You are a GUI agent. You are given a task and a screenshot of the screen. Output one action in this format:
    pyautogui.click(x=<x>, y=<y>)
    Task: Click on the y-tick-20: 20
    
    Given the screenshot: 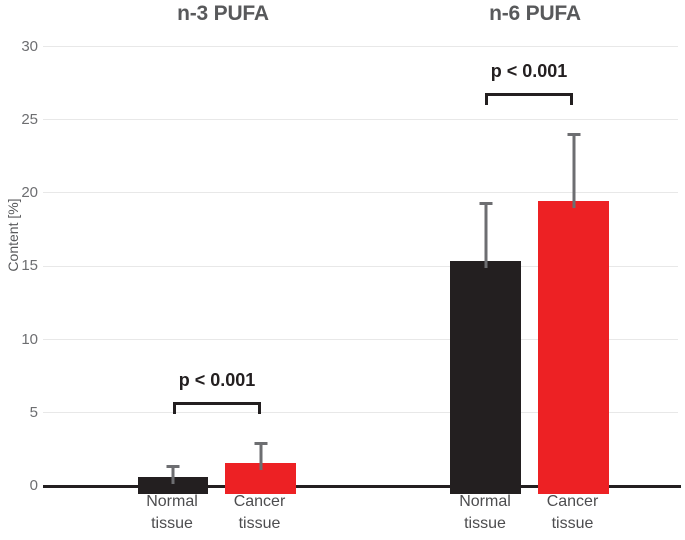 What is the action you would take?
    pyautogui.click(x=29, y=192)
    